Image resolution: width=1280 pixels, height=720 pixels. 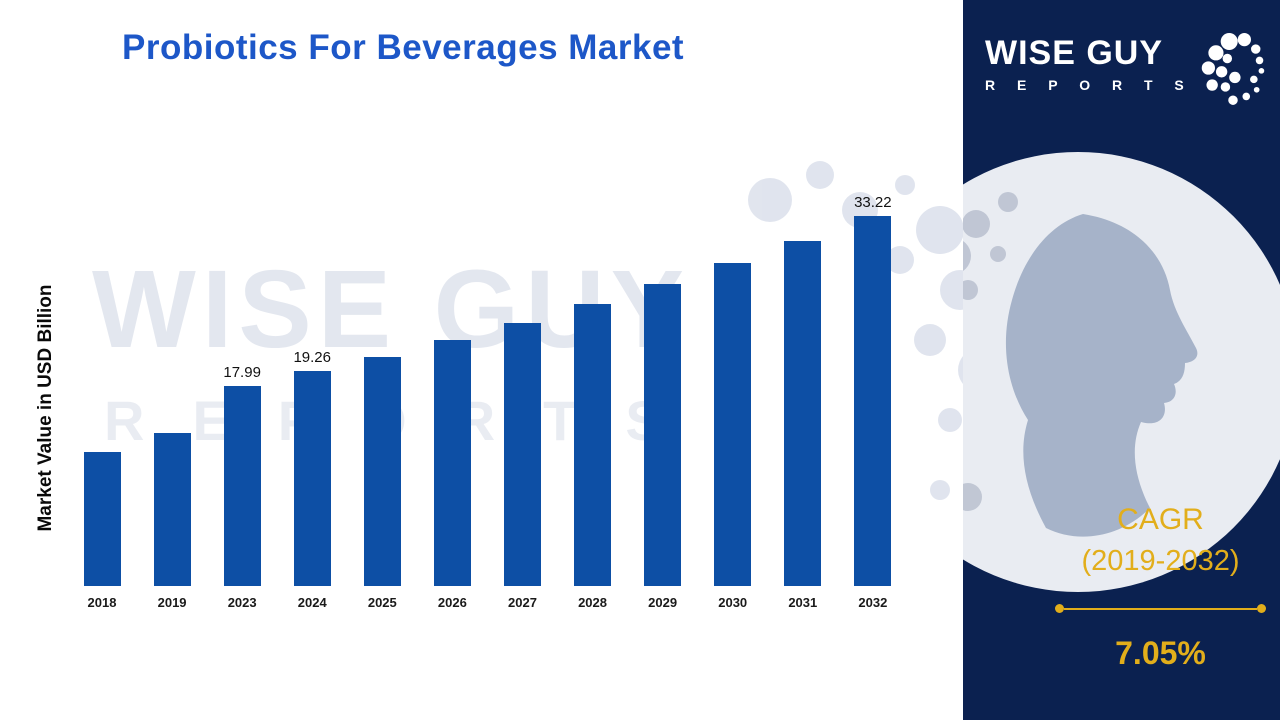 What do you see at coordinates (873, 202) in the screenshot?
I see `bar-label-2032: 33.22` at bounding box center [873, 202].